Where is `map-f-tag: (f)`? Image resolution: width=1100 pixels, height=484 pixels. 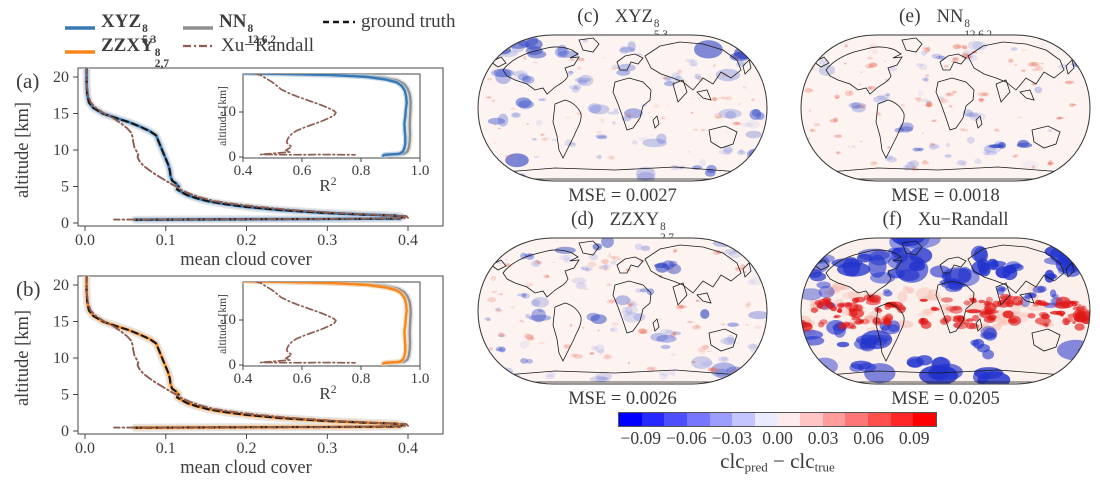 map-f-tag: (f) is located at coordinates (892, 219).